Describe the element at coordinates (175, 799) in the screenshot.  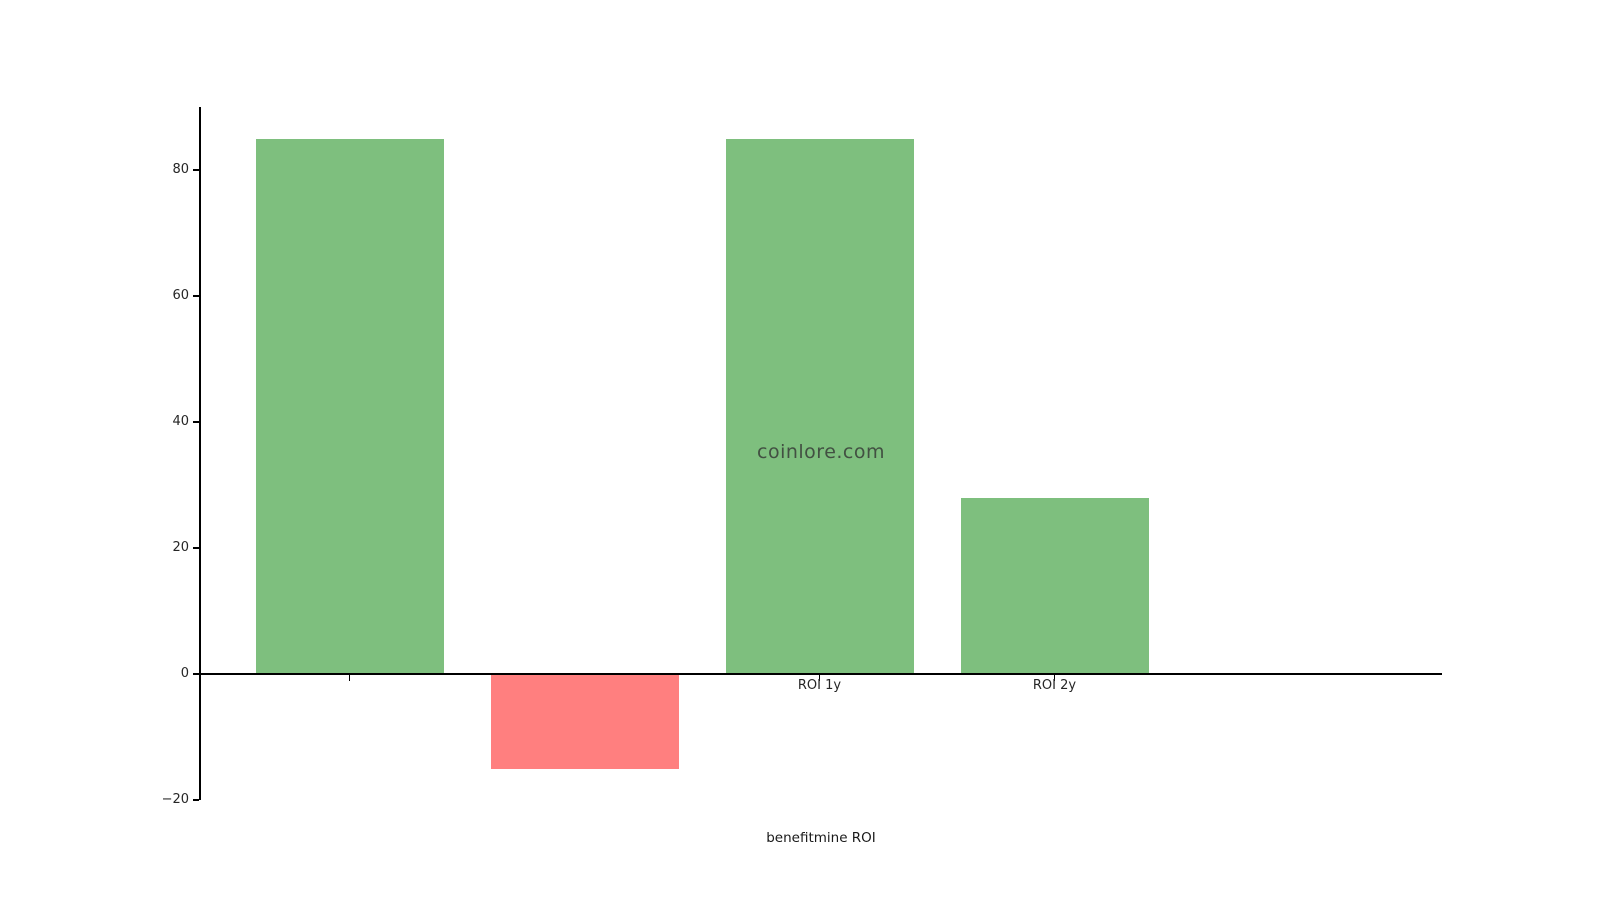
I see `y-tick-label: −20` at that location.